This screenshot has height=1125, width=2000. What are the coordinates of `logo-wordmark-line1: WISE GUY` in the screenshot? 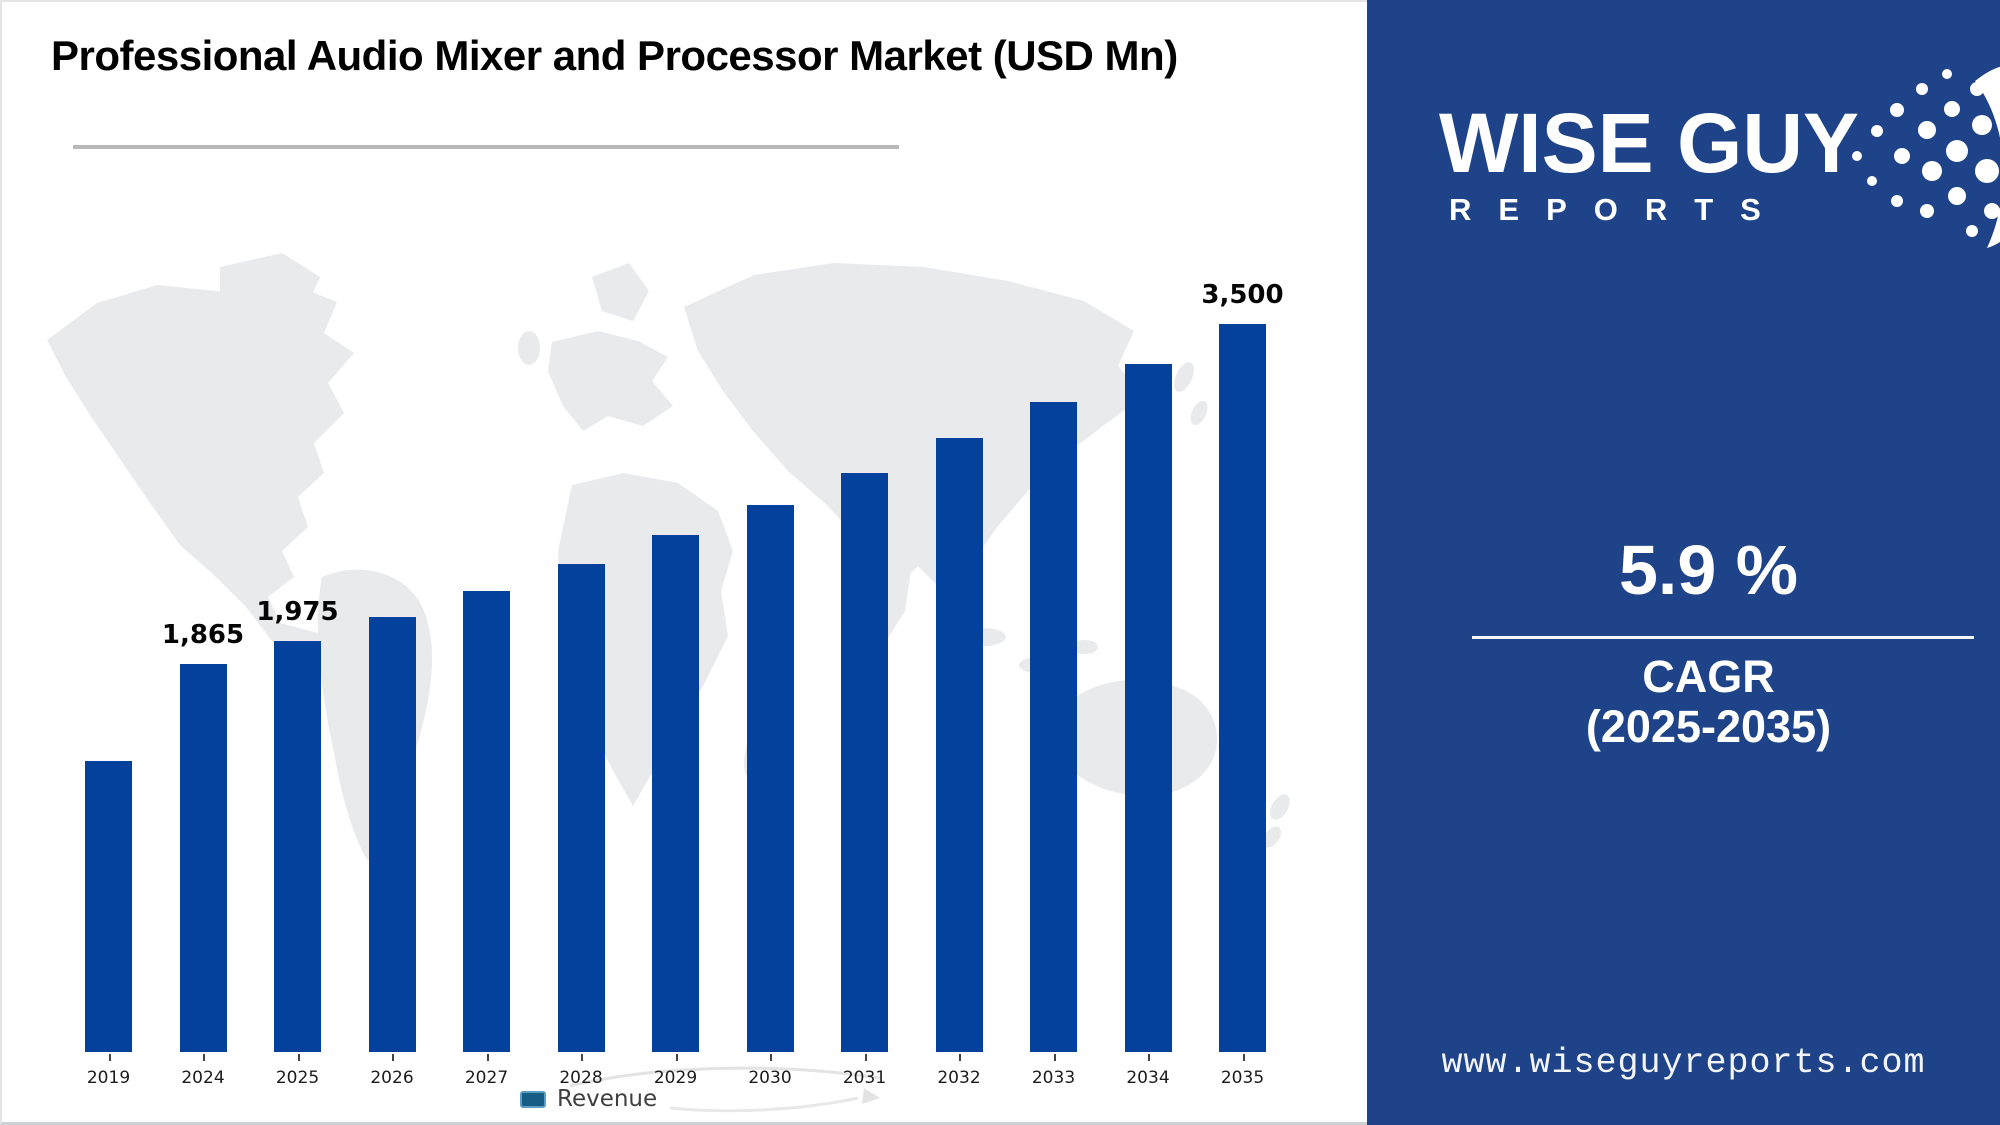 It's located at (1649, 143).